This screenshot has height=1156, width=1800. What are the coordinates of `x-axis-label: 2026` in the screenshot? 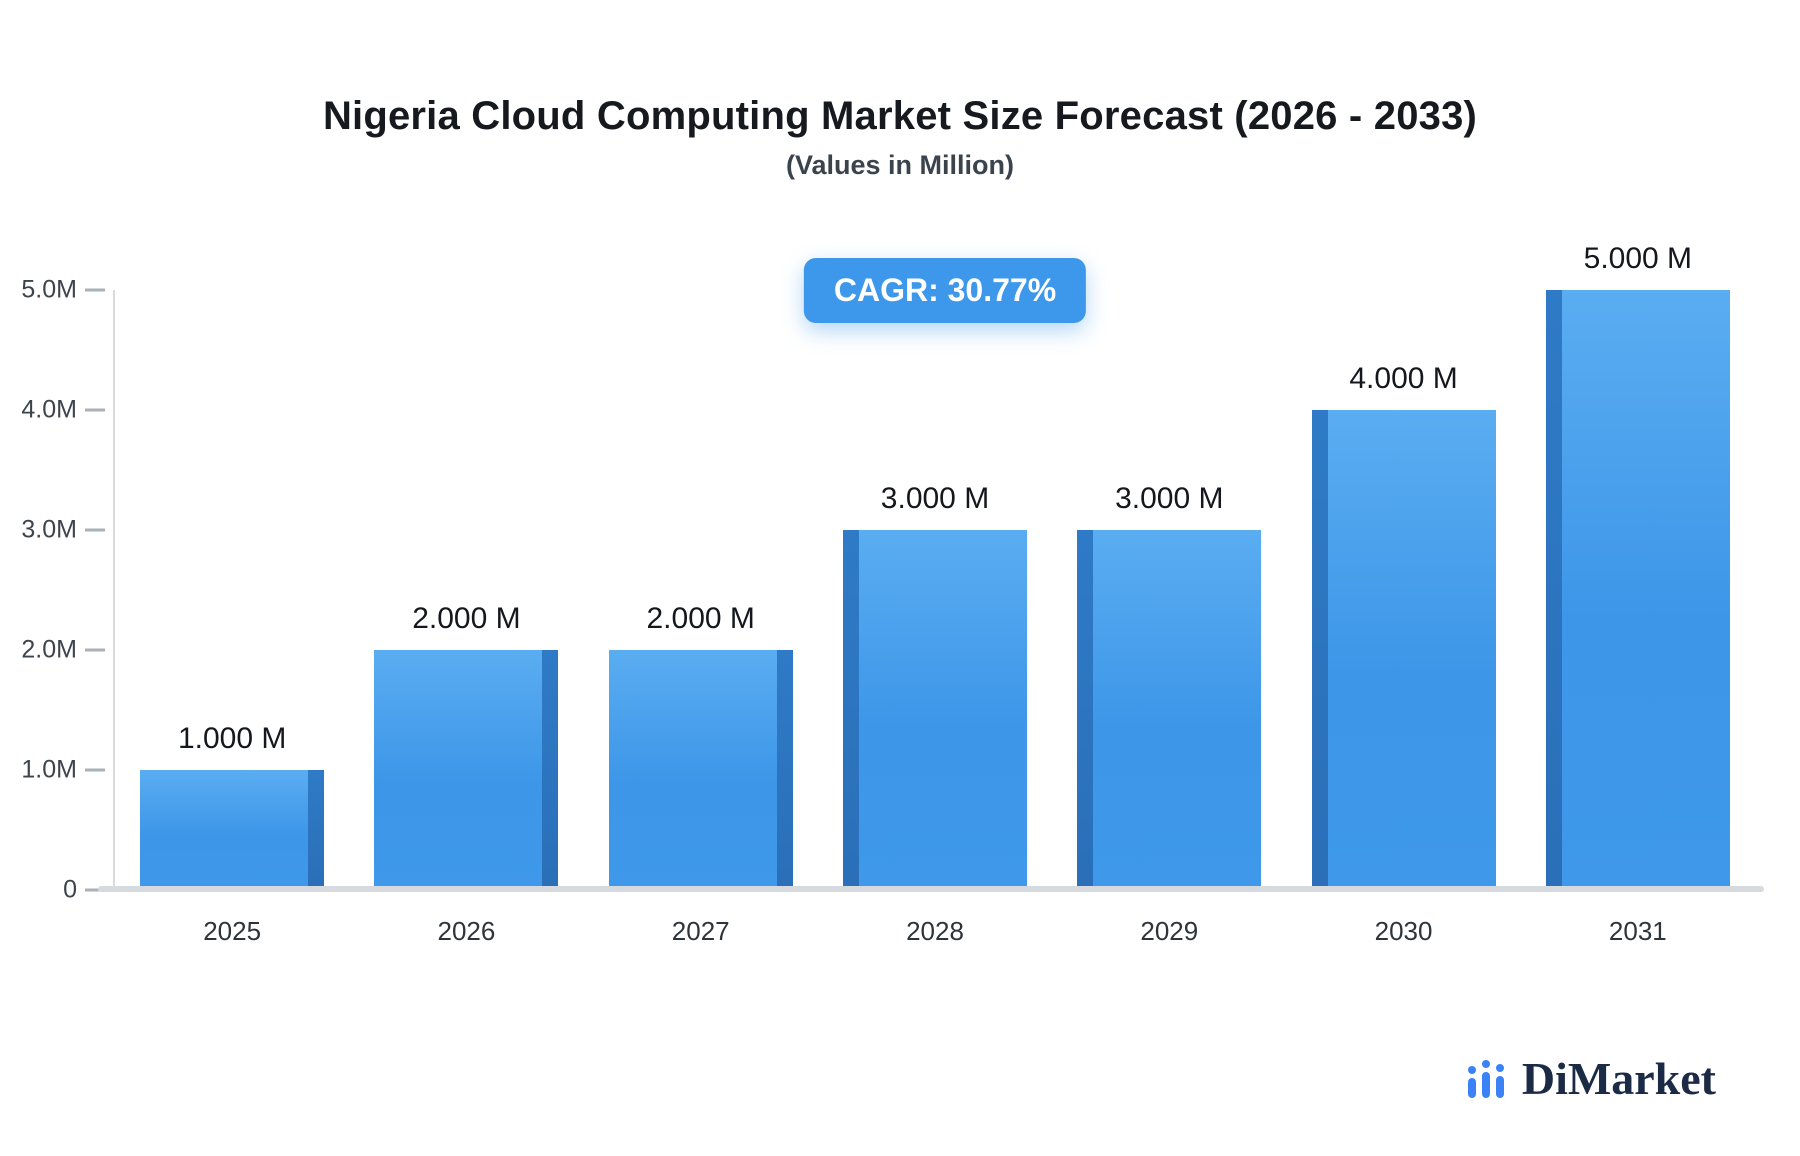 It's located at (466, 931).